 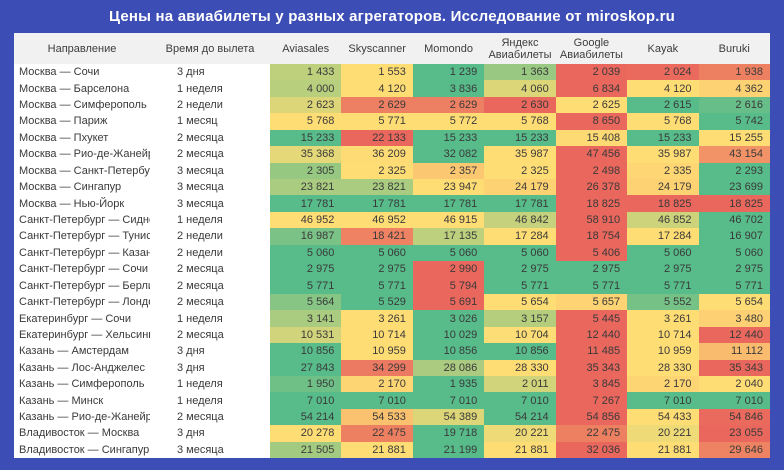 I want to click on price-cell-aviasales: 3 141, so click(x=306, y=318).